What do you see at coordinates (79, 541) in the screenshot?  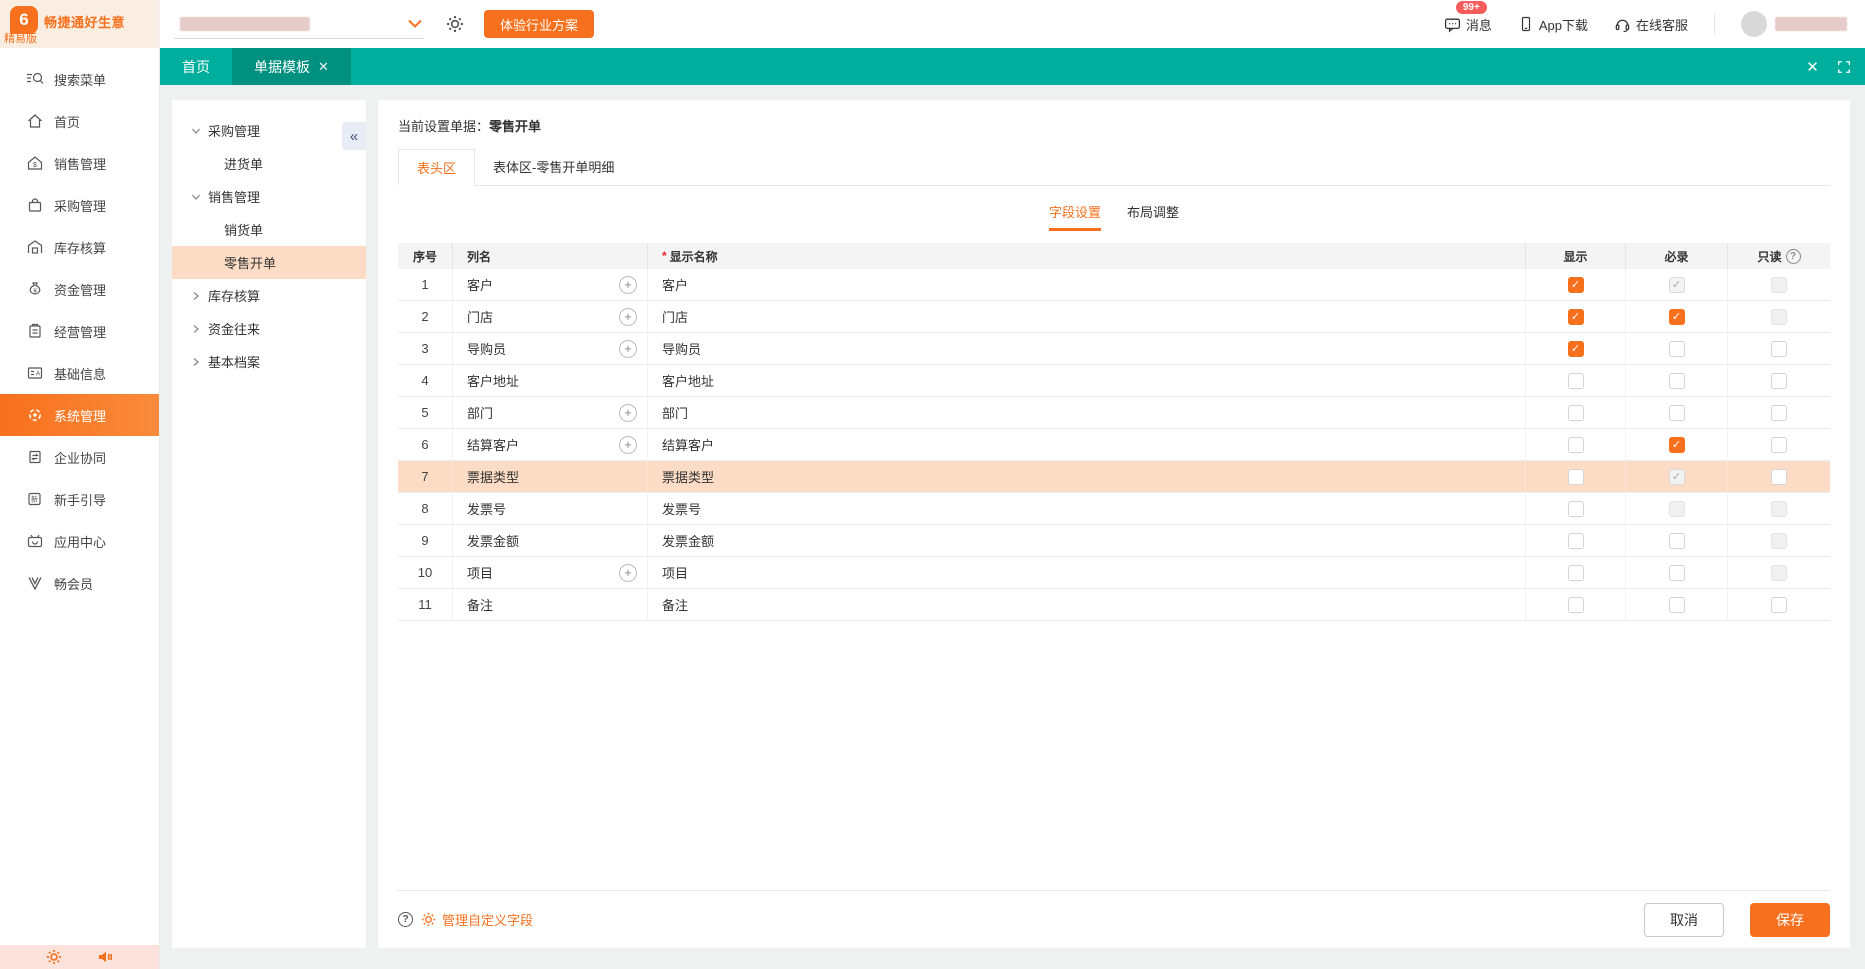 I see `sidebar-item-app-center: 应用中心` at bounding box center [79, 541].